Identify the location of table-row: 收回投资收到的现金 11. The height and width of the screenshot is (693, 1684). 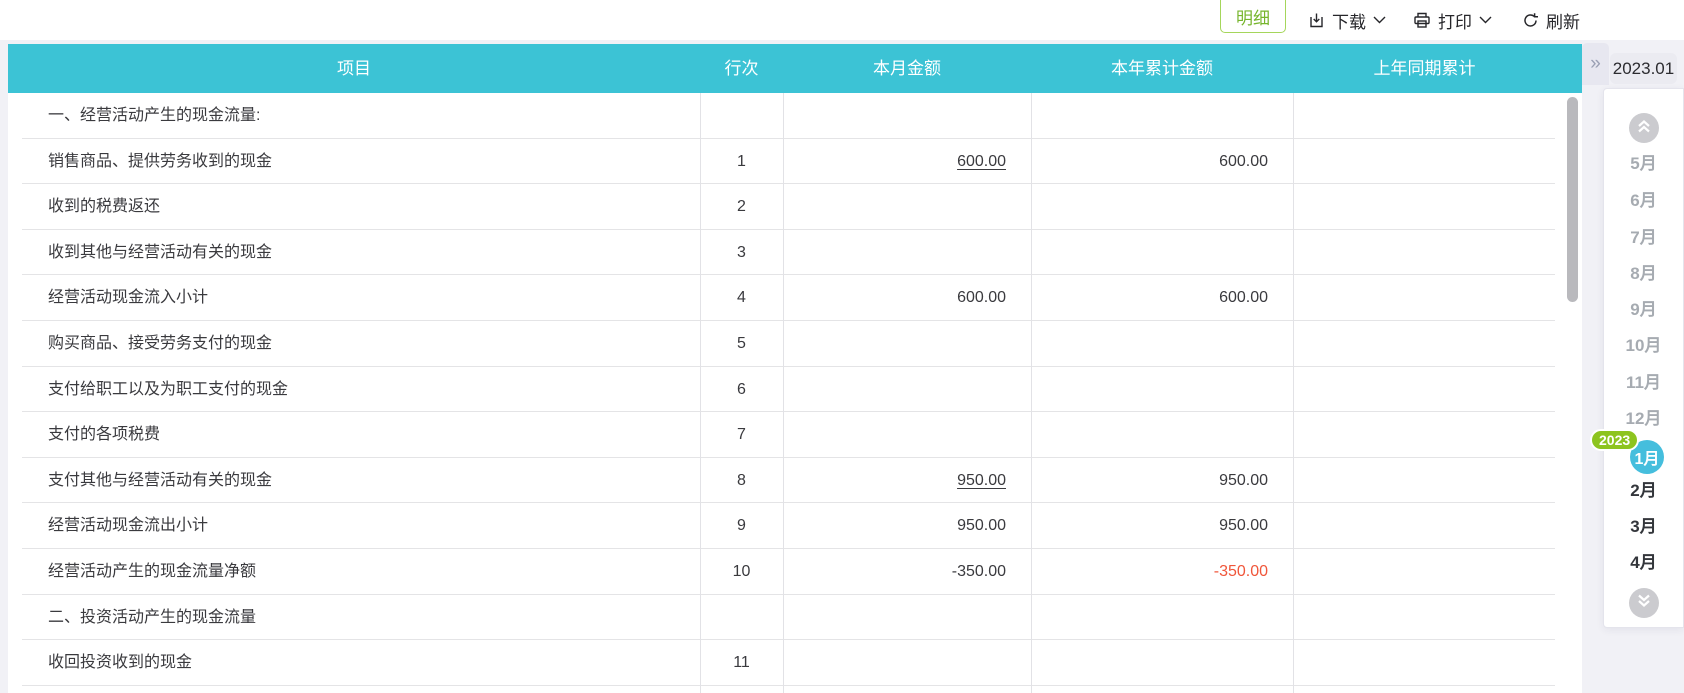
(795, 663).